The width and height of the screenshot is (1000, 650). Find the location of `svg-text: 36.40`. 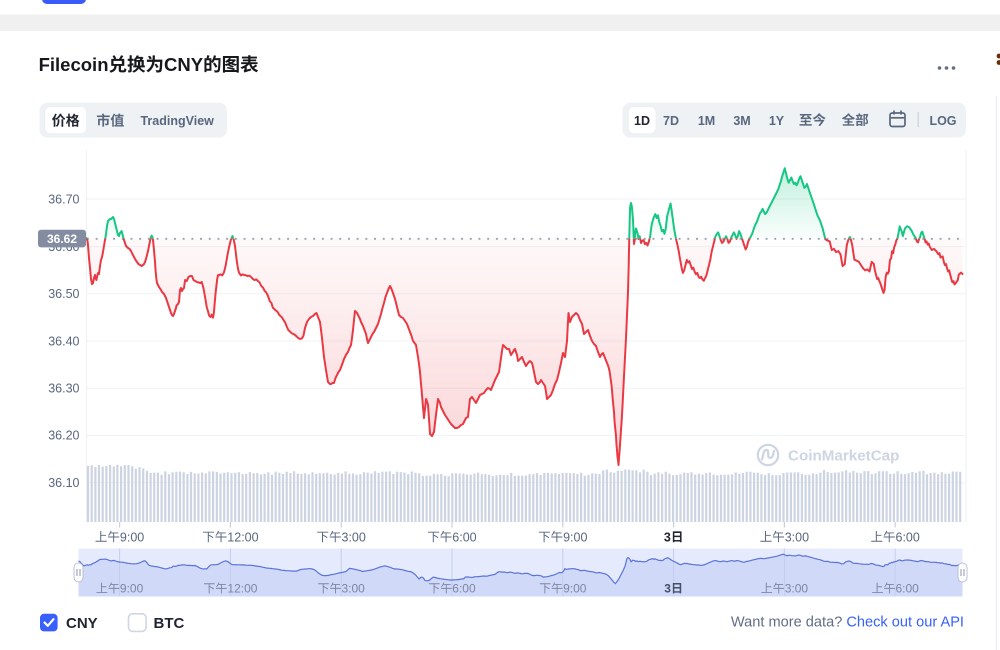

svg-text: 36.40 is located at coordinates (63, 341).